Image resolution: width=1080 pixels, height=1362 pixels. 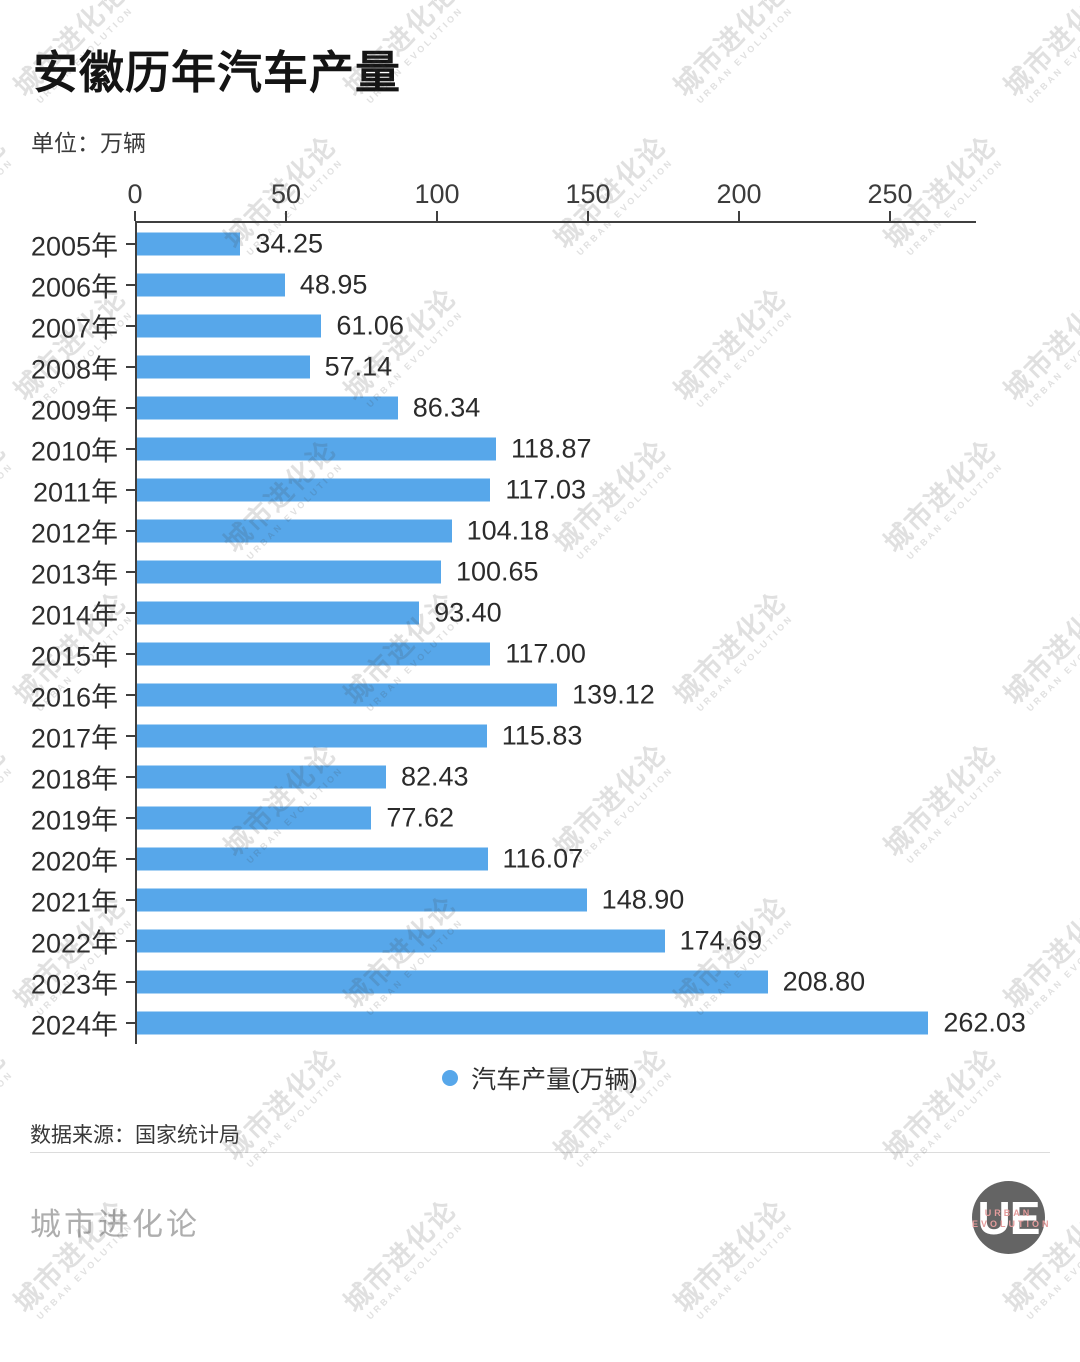 I want to click on year-label: 2006年, so click(x=74, y=287).